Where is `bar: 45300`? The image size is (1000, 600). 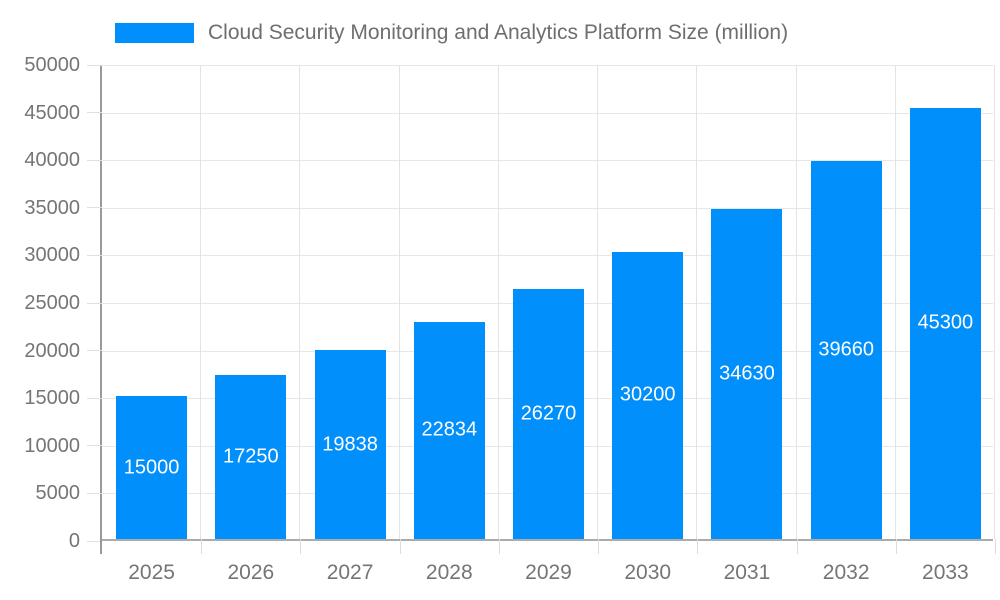
bar: 45300 is located at coordinates (945, 323).